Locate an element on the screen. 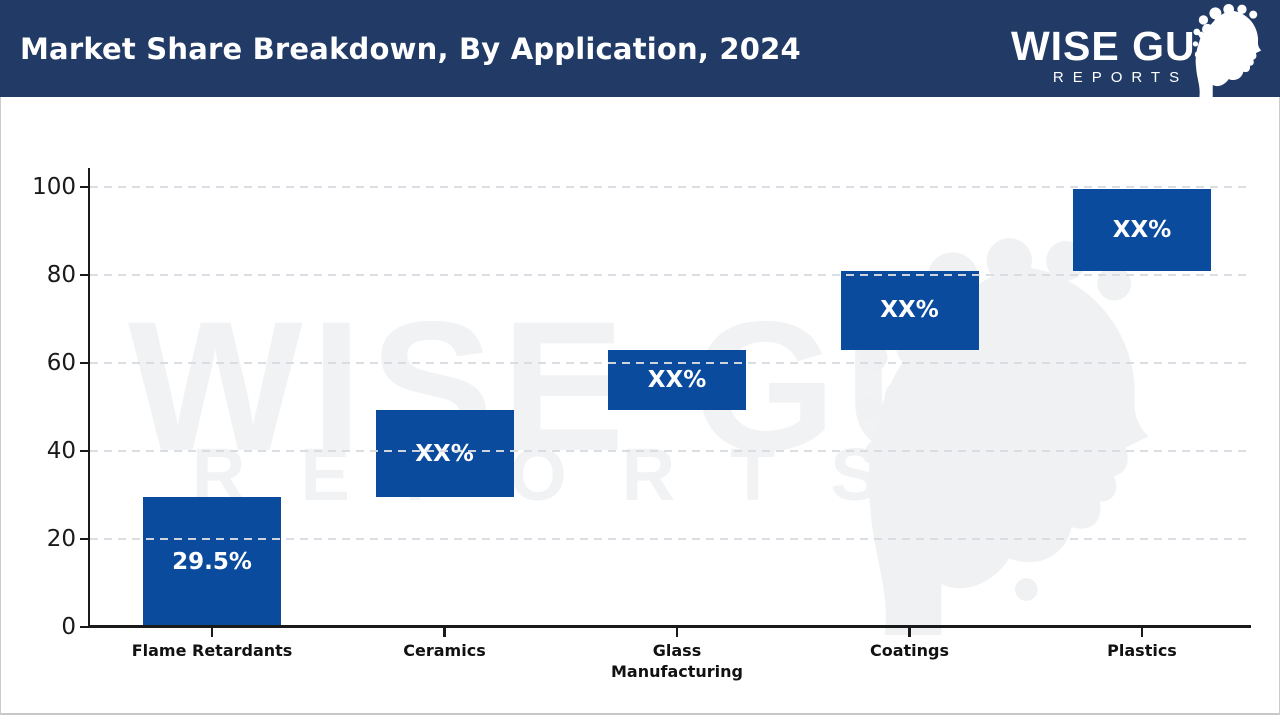  x-axis-label-ceramics: Ceramics is located at coordinates (444, 650).